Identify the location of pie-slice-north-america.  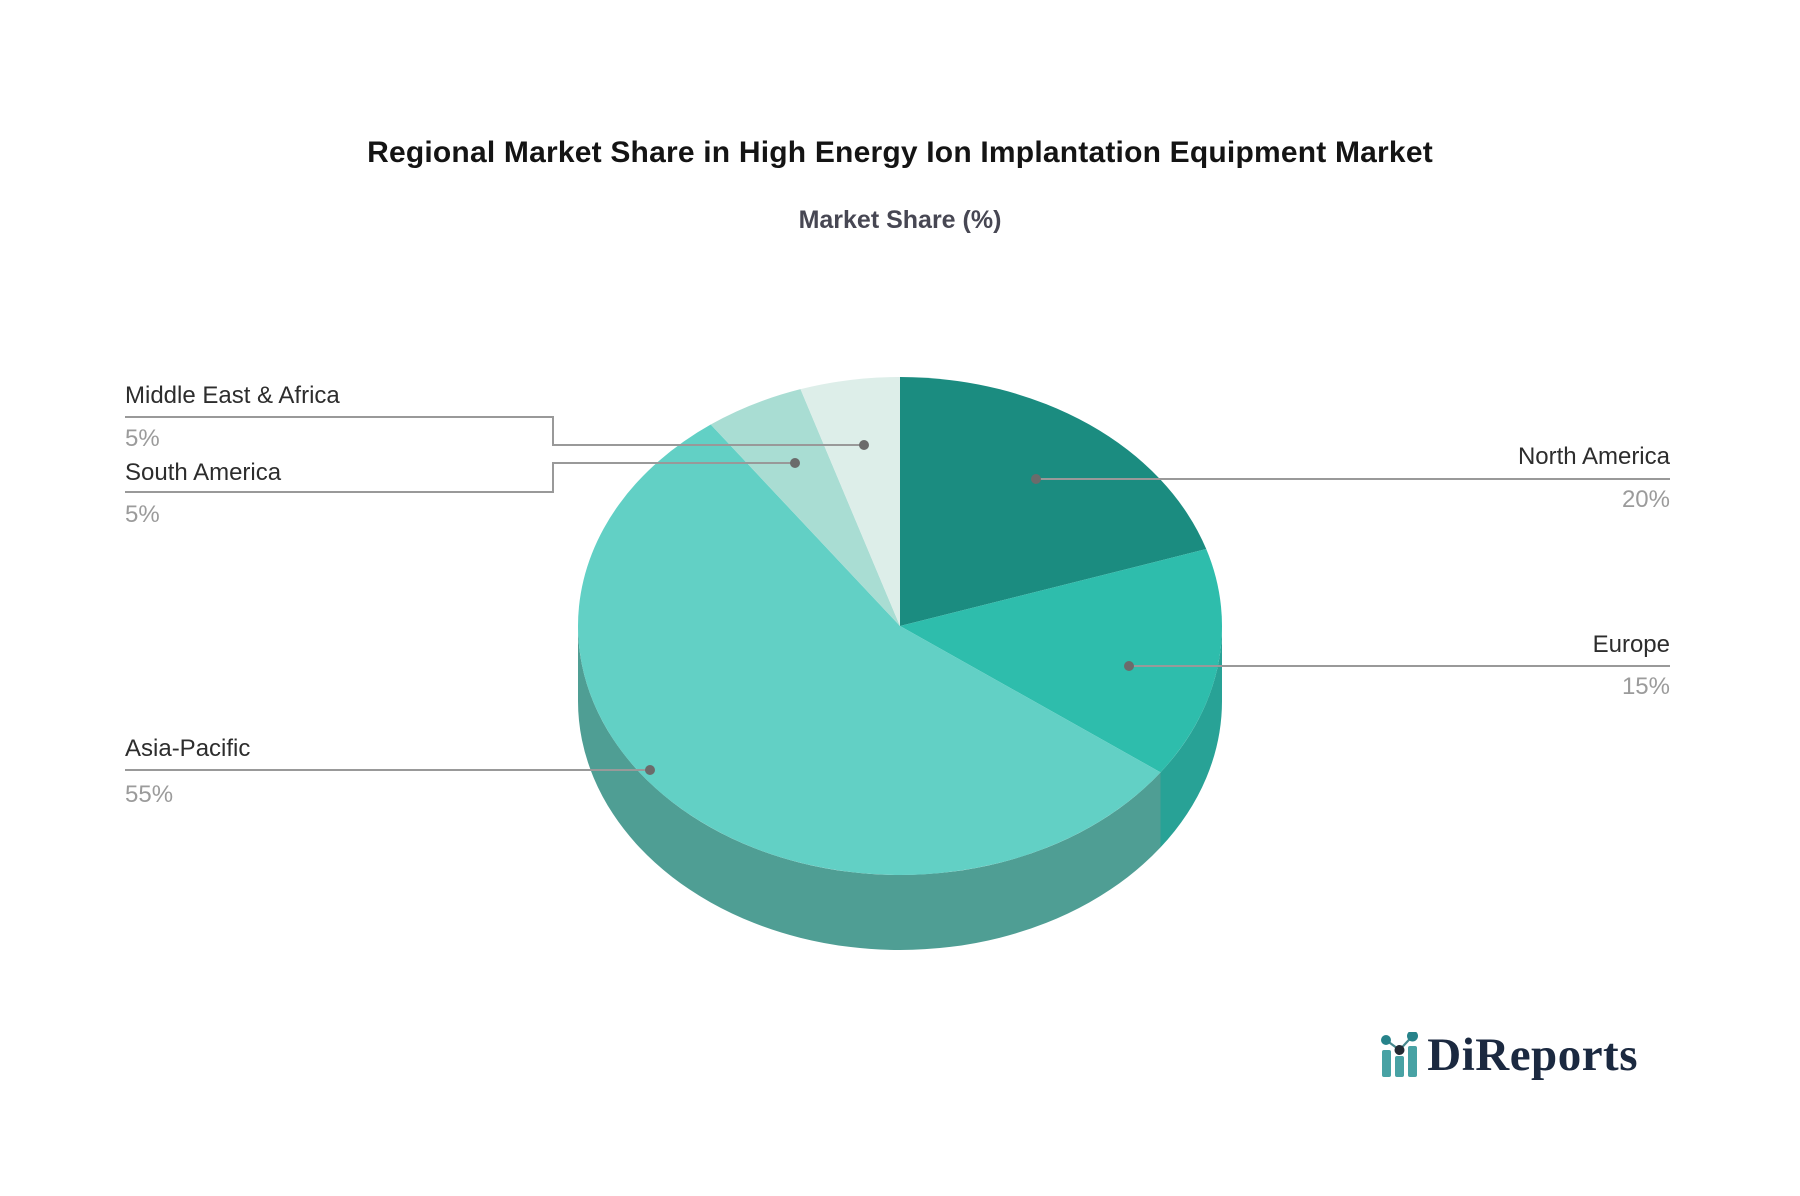
(1053, 501).